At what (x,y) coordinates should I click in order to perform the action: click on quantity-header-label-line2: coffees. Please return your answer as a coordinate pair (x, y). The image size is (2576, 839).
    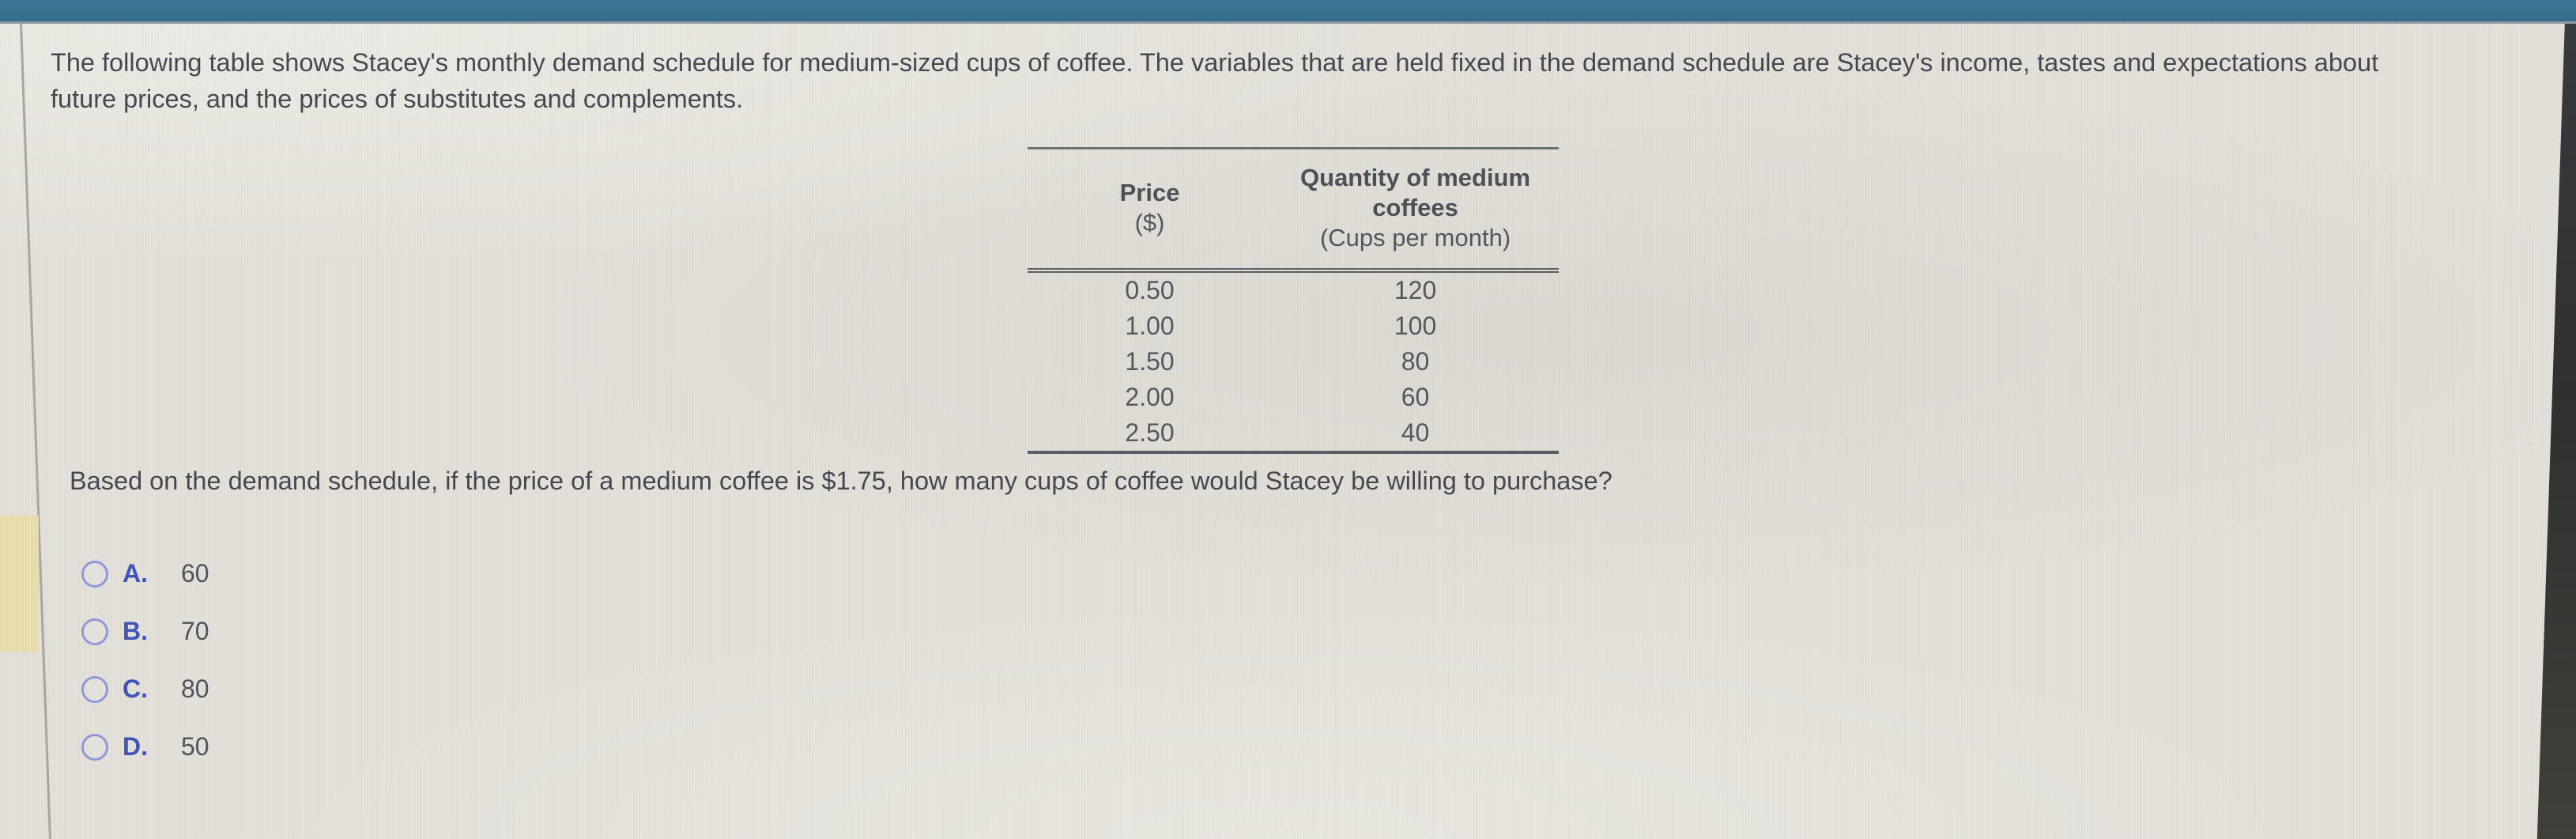
    Looking at the image, I should click on (1415, 207).